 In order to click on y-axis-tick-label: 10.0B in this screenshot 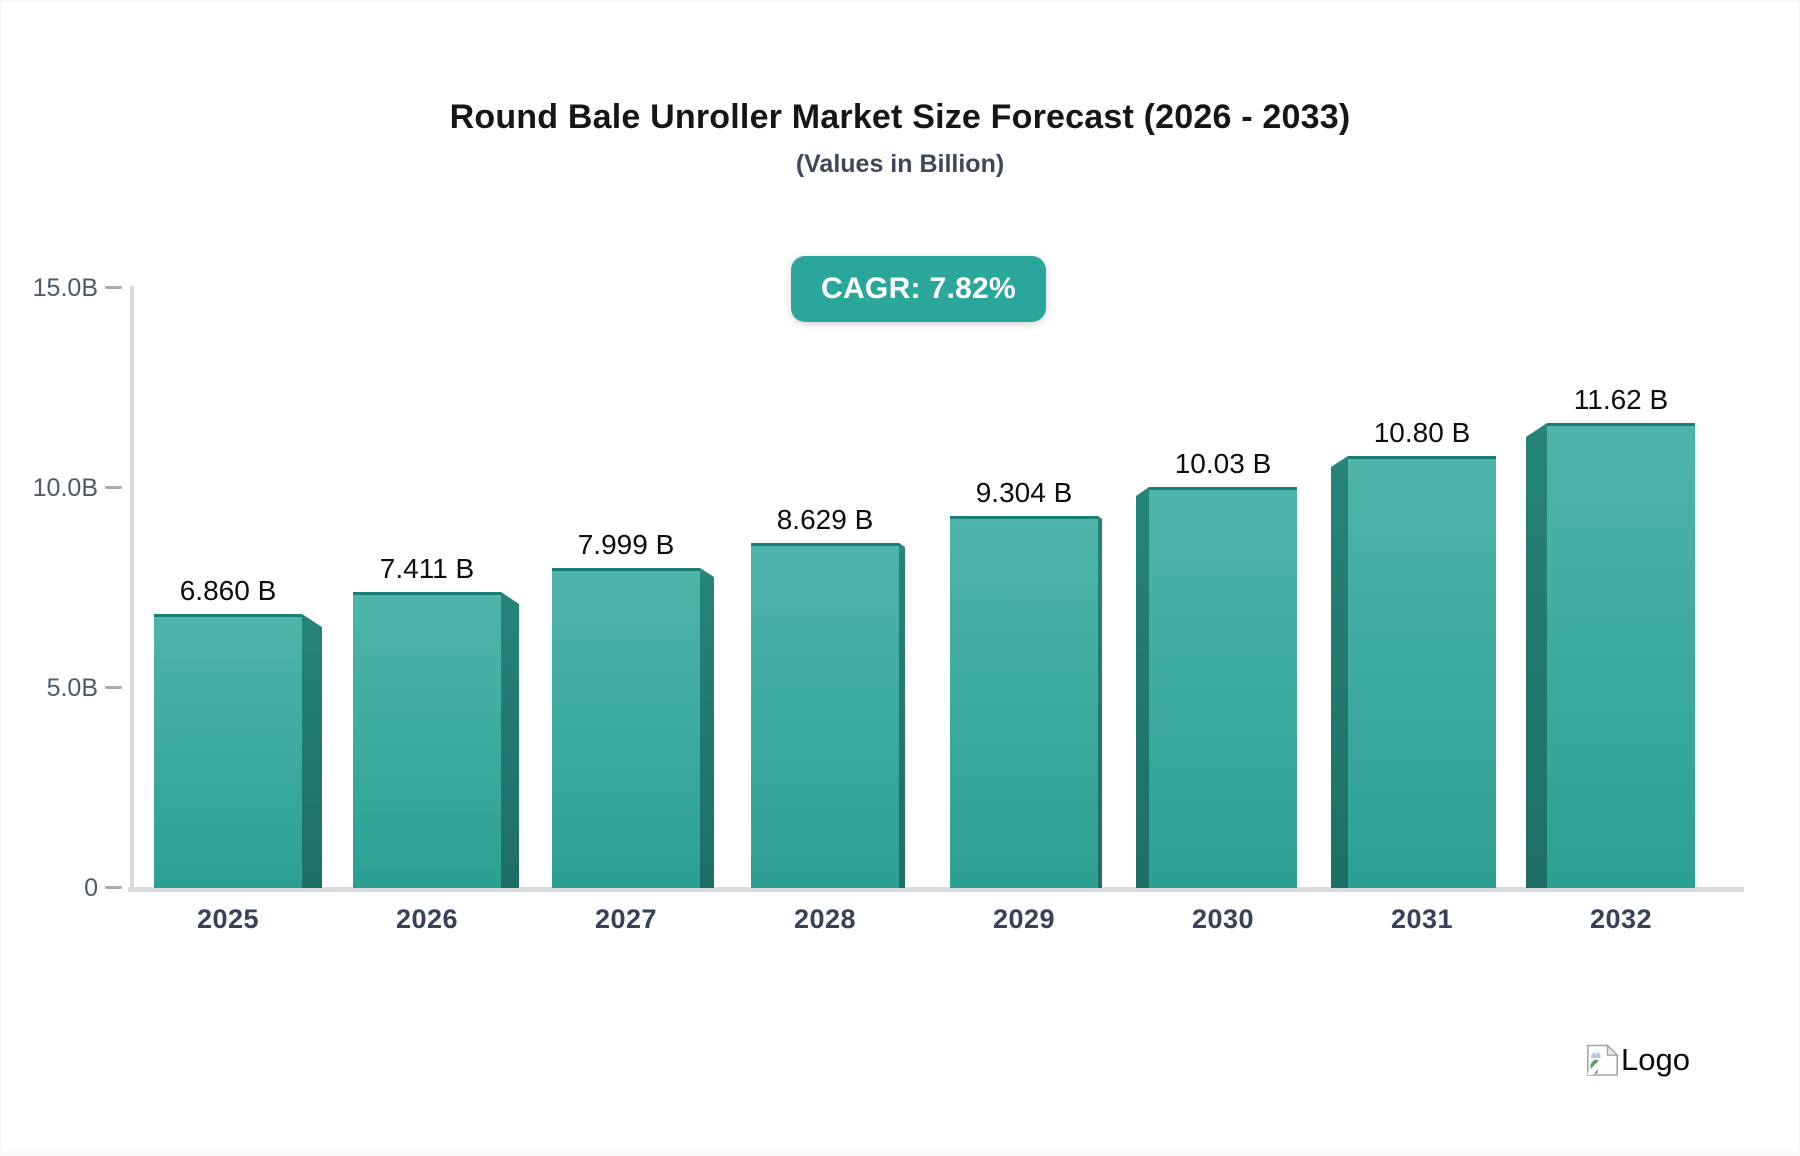, I will do `click(65, 488)`.